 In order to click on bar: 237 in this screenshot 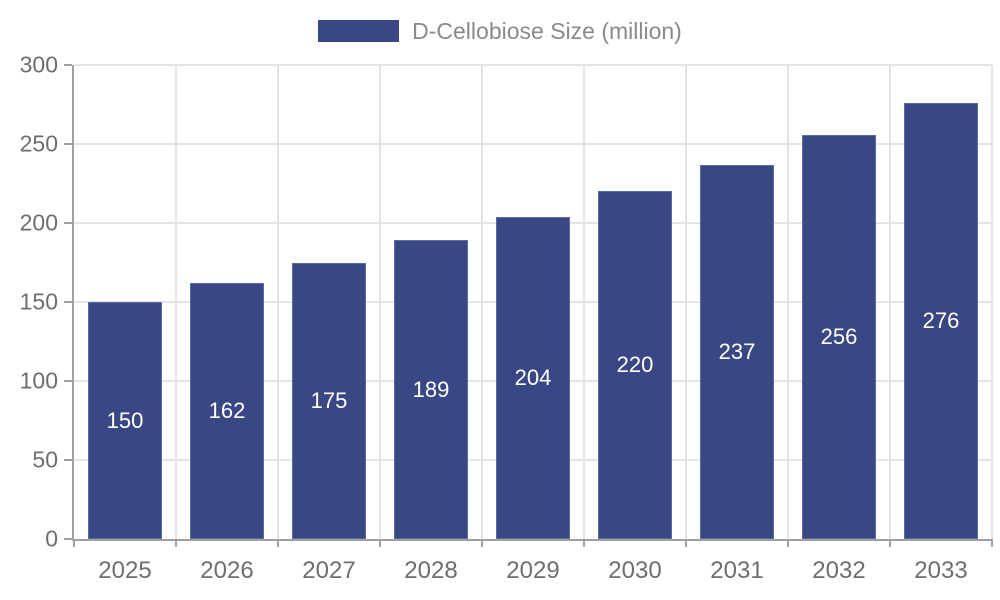, I will do `click(737, 351)`.